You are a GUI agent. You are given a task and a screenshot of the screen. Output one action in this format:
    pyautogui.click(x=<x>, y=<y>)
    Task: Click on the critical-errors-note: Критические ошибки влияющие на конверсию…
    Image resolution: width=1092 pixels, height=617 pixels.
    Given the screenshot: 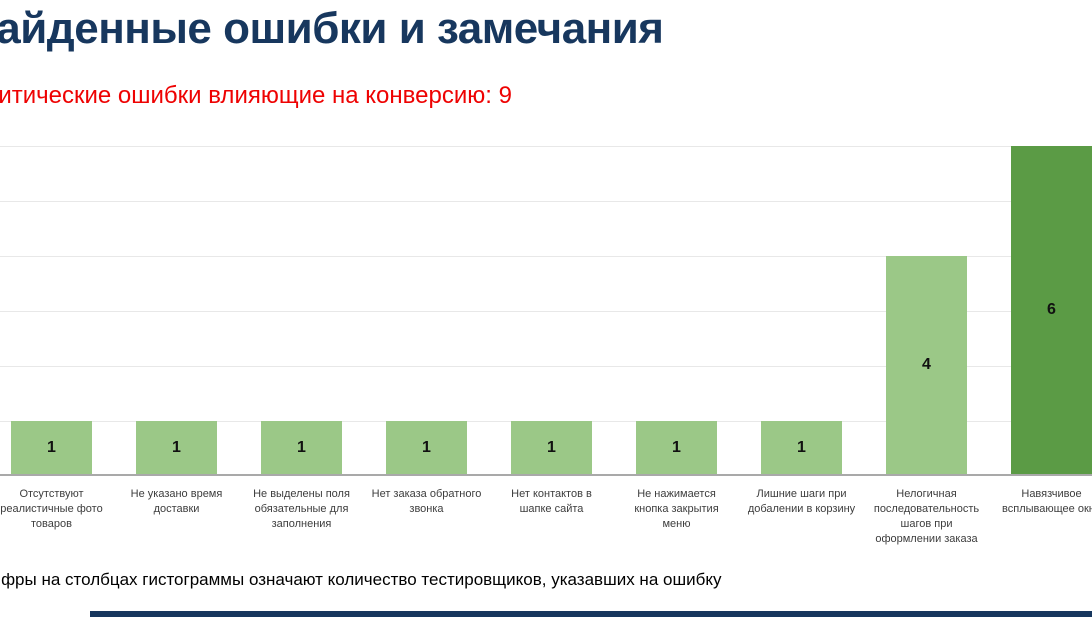 What is the action you would take?
    pyautogui.click(x=256, y=95)
    